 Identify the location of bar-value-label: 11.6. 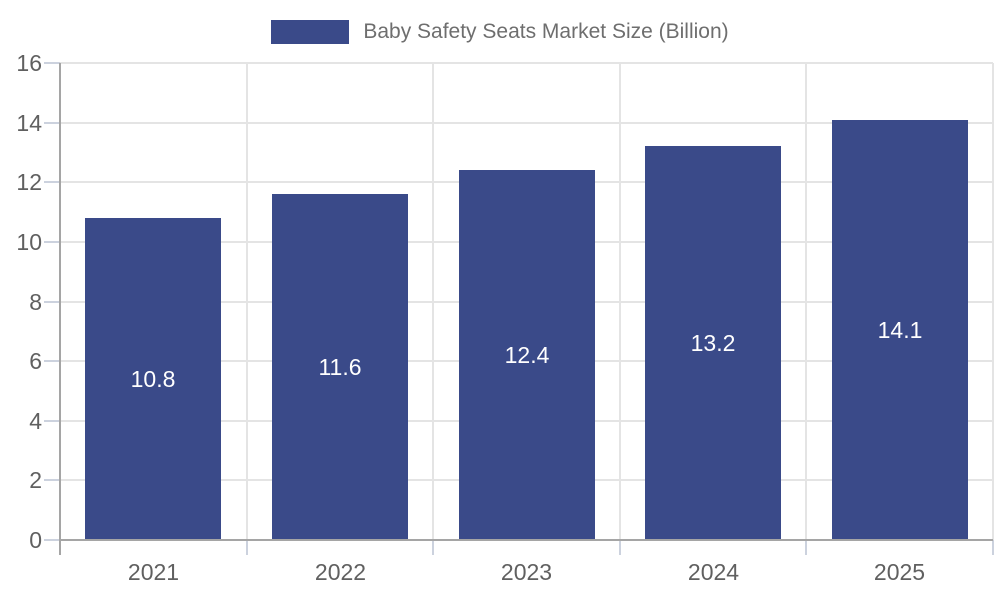
(340, 367).